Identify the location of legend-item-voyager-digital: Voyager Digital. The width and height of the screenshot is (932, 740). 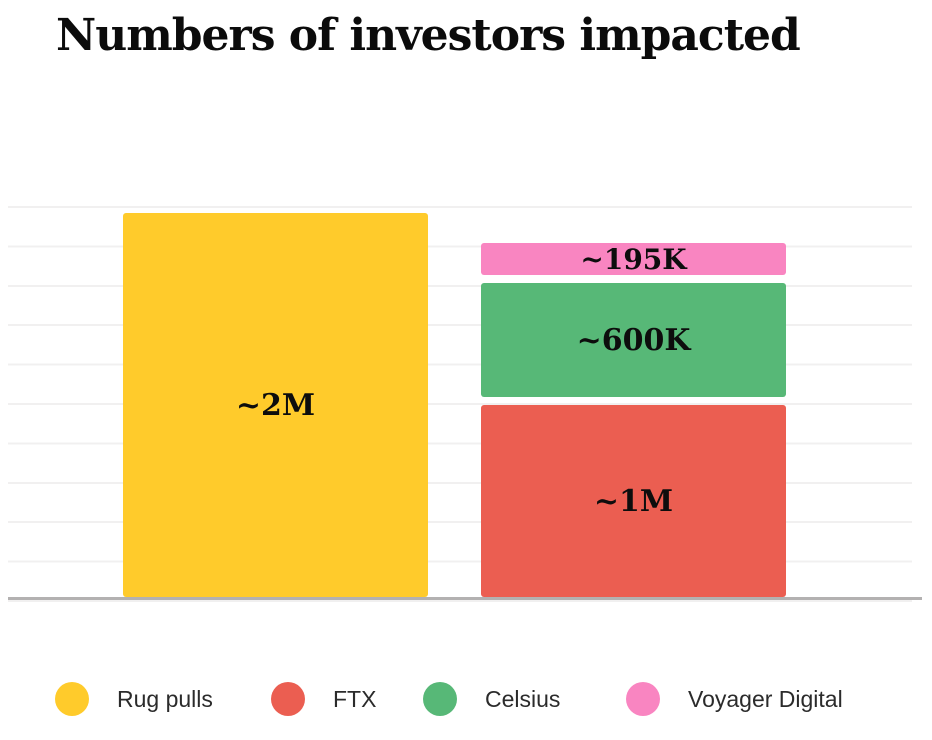
(734, 699).